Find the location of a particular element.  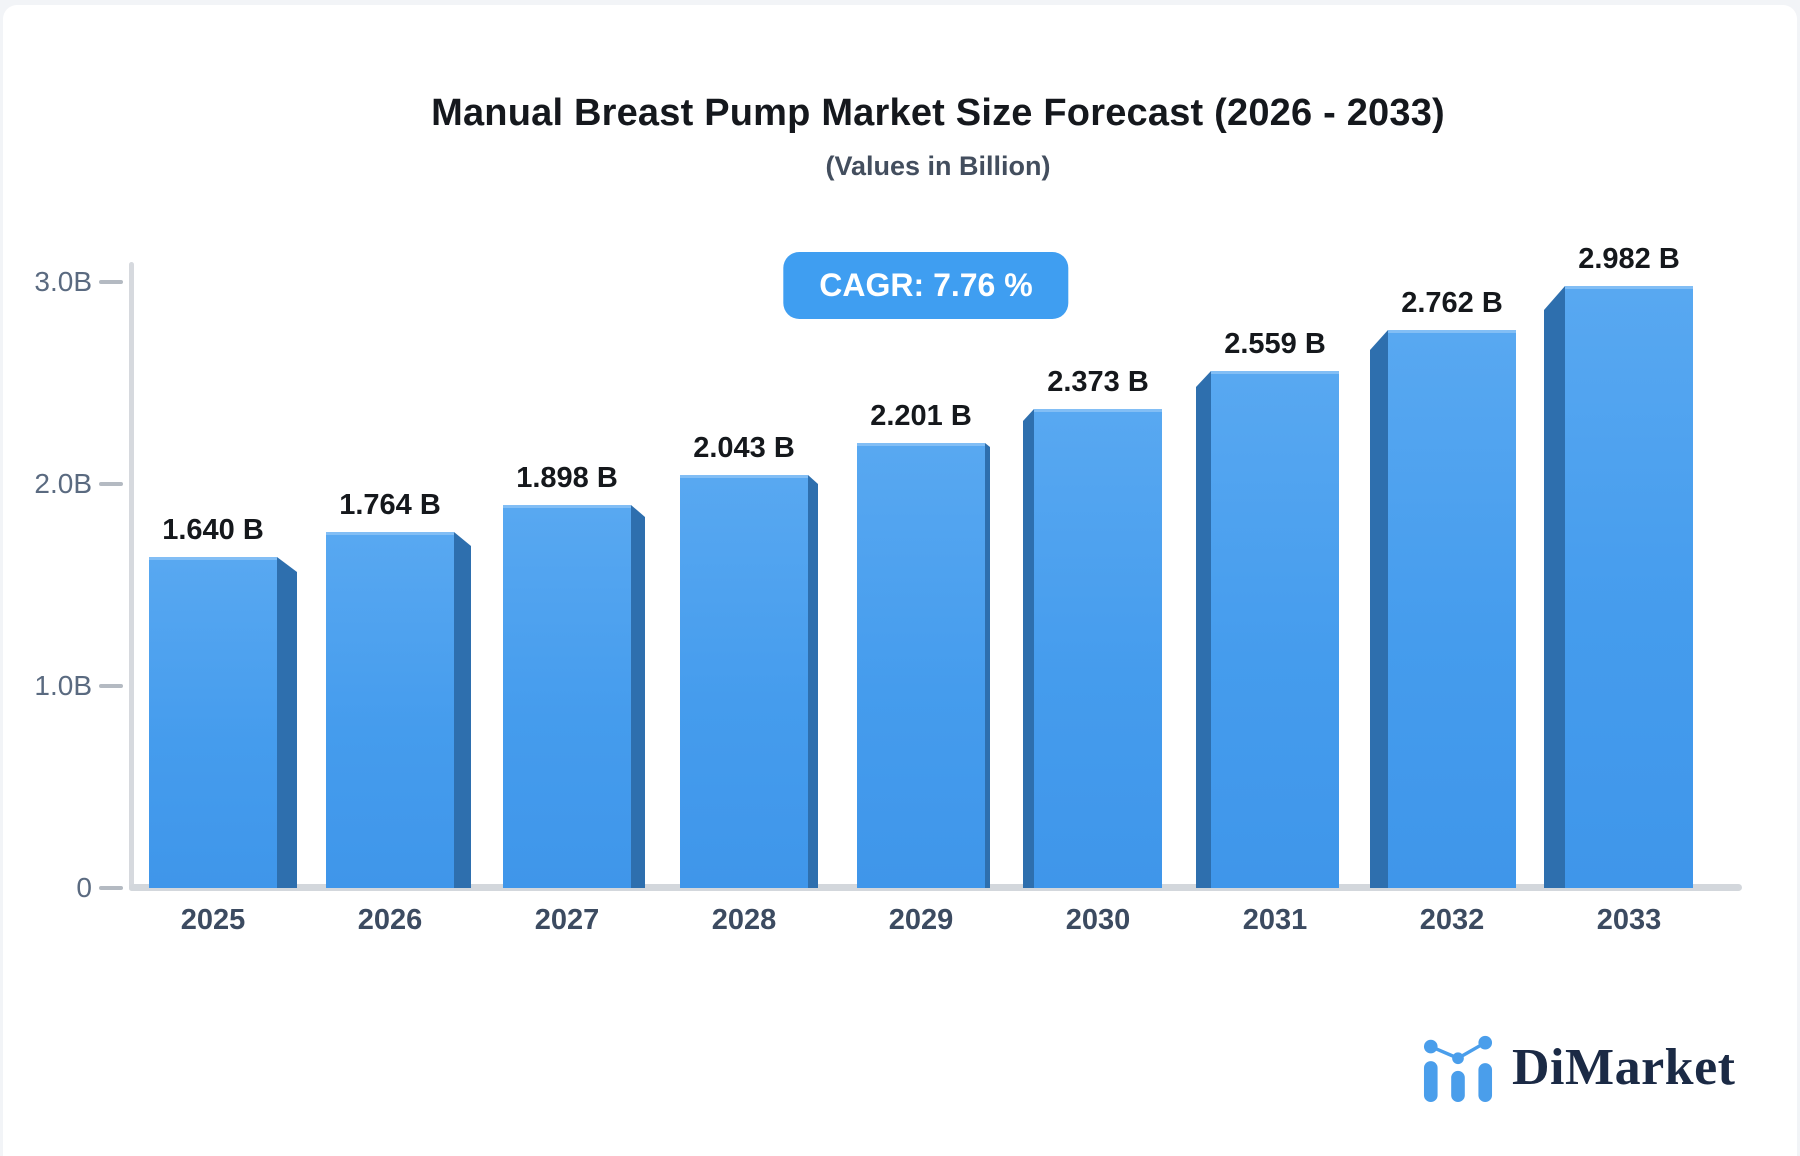

x-axis-tick-label: 2025 is located at coordinates (213, 920).